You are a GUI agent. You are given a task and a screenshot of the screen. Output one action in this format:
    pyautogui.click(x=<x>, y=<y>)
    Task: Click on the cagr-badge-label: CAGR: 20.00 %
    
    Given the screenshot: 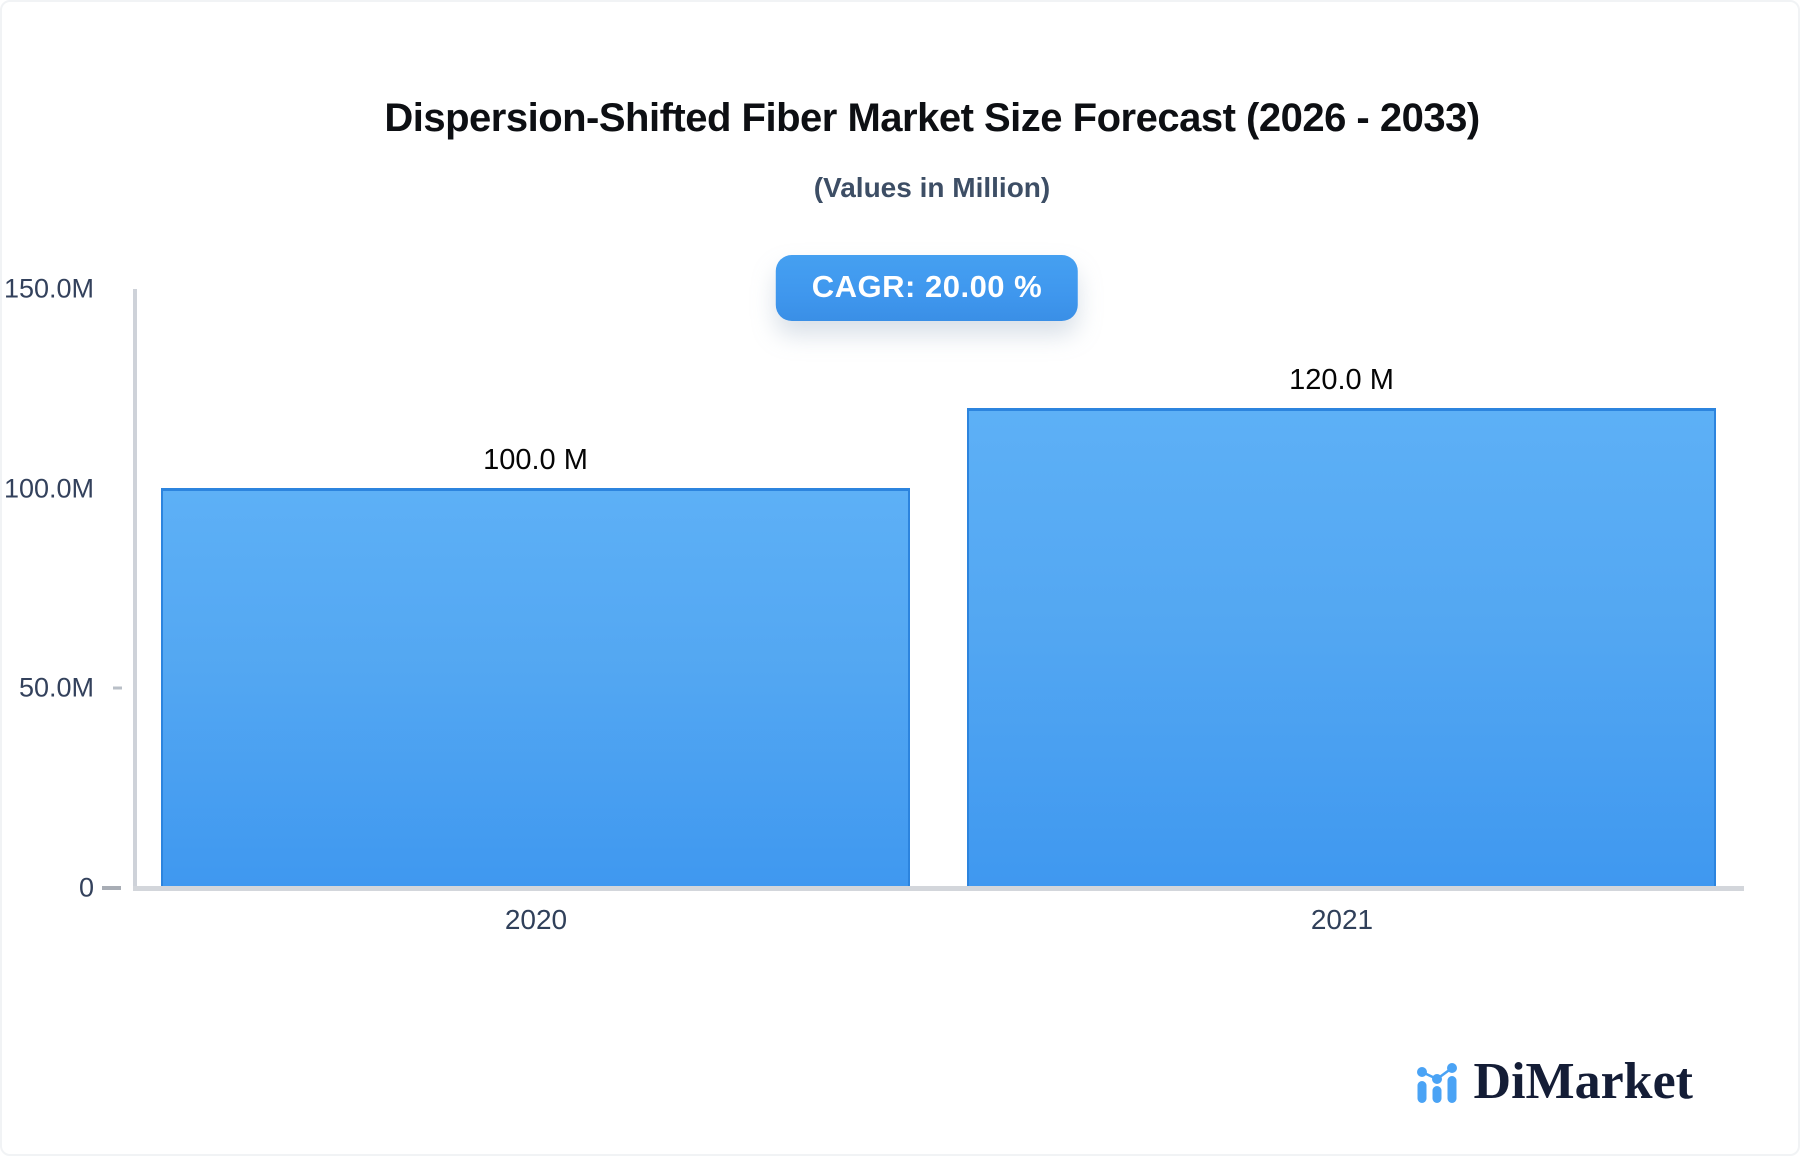 What is the action you would take?
    pyautogui.click(x=927, y=286)
    